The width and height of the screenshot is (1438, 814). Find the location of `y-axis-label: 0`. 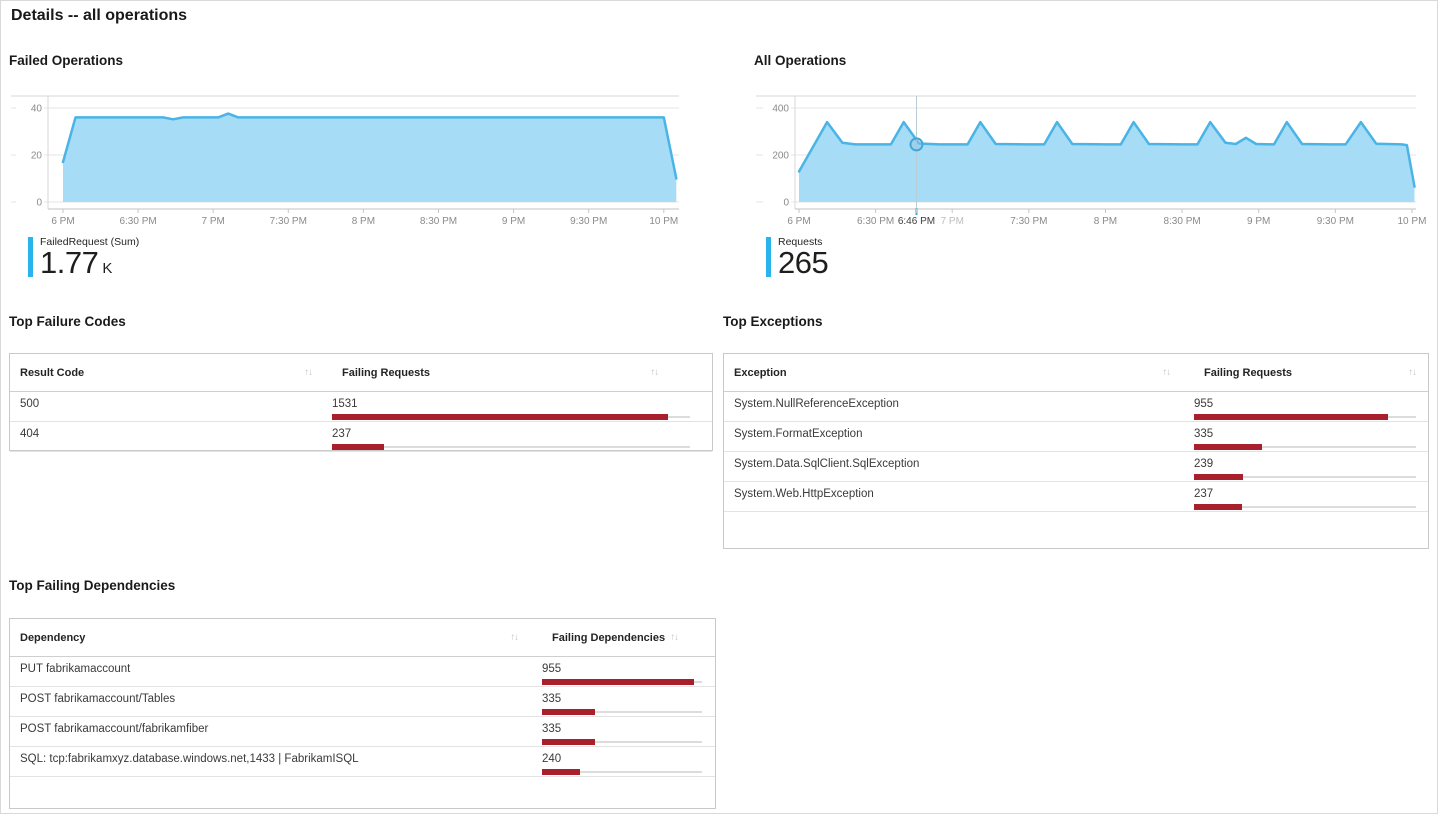

y-axis-label: 0 is located at coordinates (39, 203).